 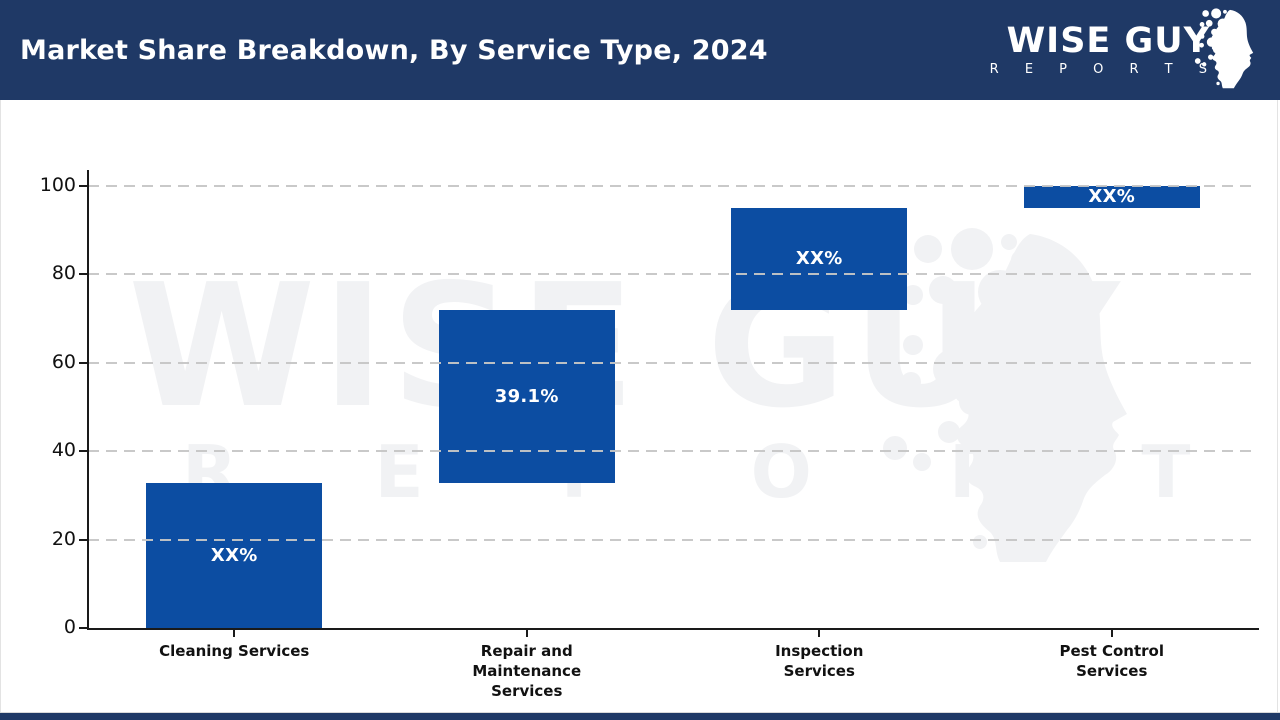 I want to click on category-label: Cleaning Services, so click(x=234, y=651).